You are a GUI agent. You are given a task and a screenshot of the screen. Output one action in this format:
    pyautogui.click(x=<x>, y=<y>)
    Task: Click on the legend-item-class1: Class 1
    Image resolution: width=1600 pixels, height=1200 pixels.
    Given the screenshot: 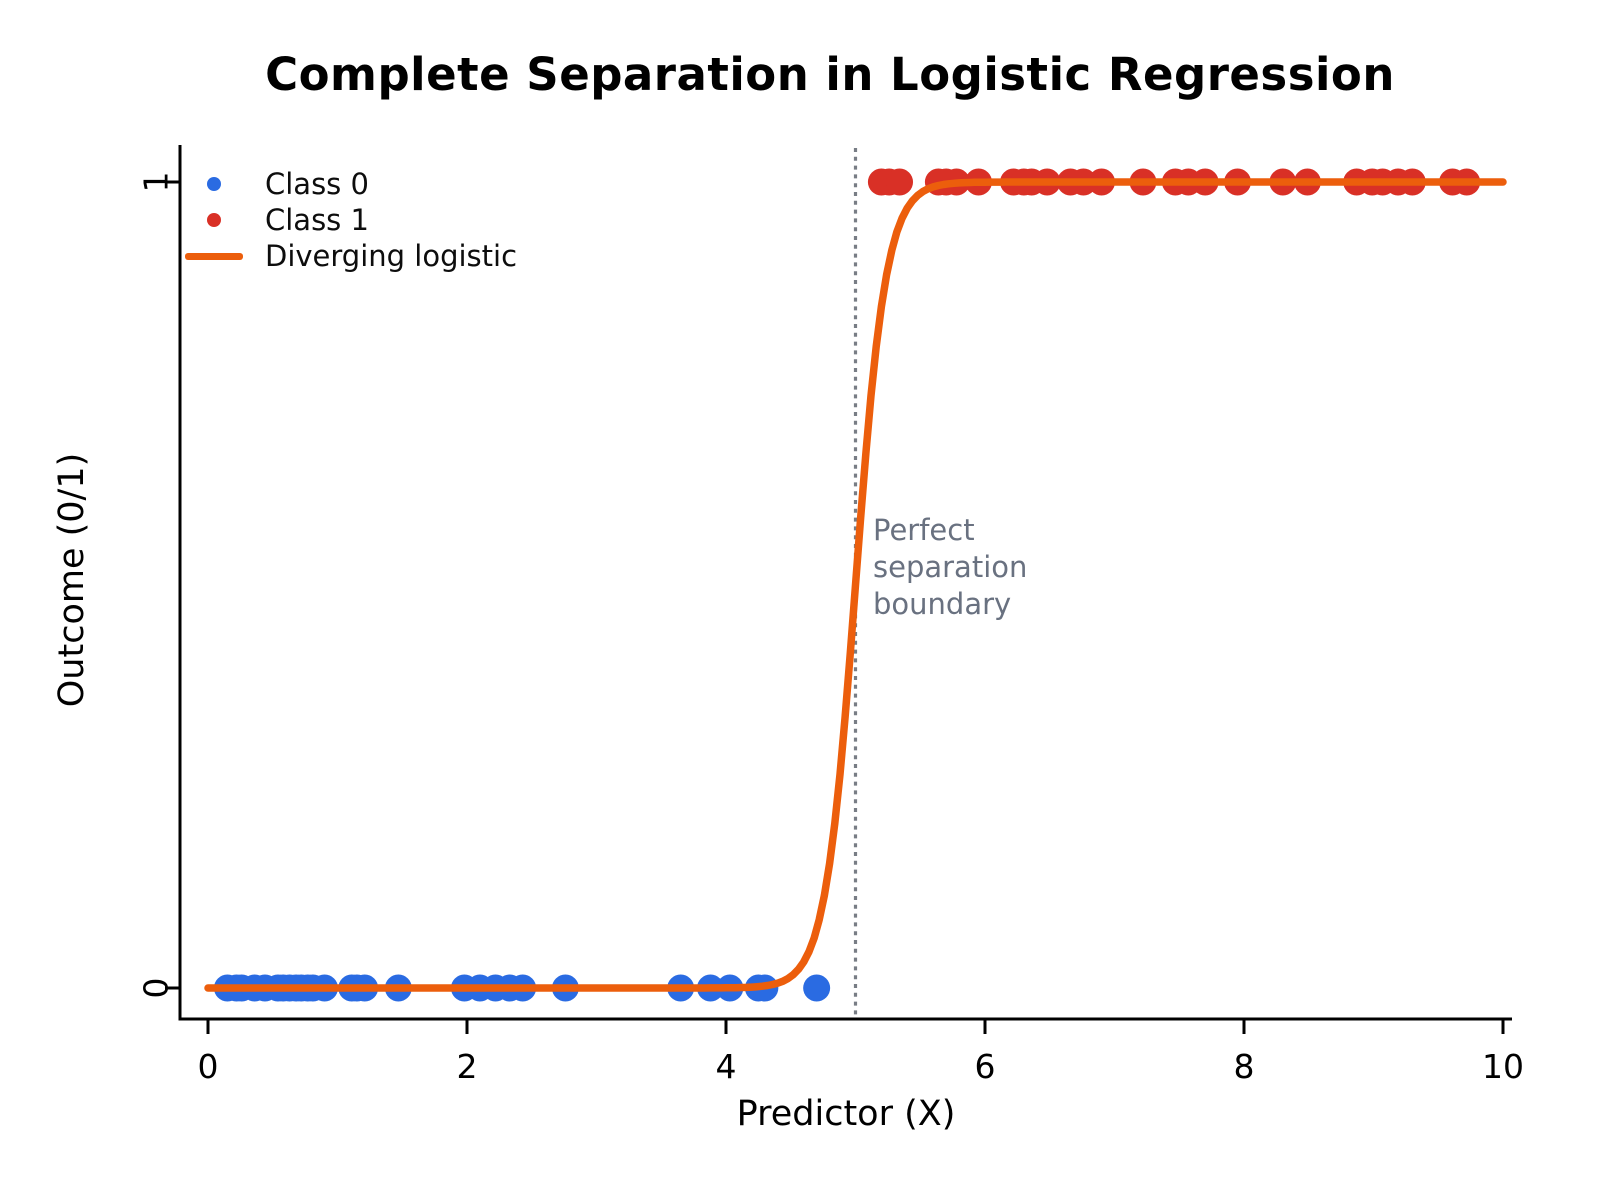 What is the action you would take?
    pyautogui.click(x=351, y=220)
    